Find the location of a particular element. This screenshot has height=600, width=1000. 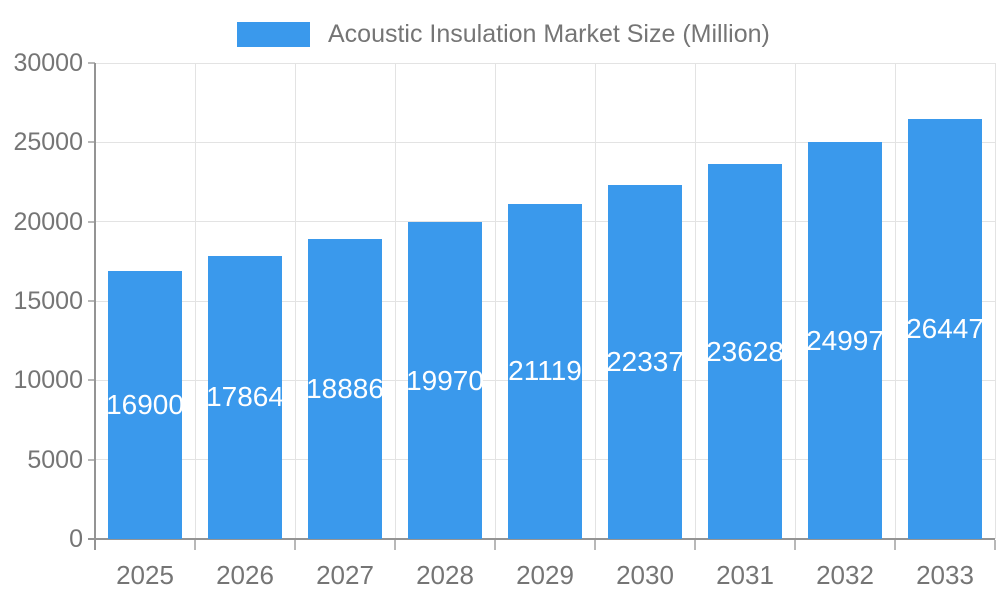

bar-value-label: 19970 is located at coordinates (445, 380).